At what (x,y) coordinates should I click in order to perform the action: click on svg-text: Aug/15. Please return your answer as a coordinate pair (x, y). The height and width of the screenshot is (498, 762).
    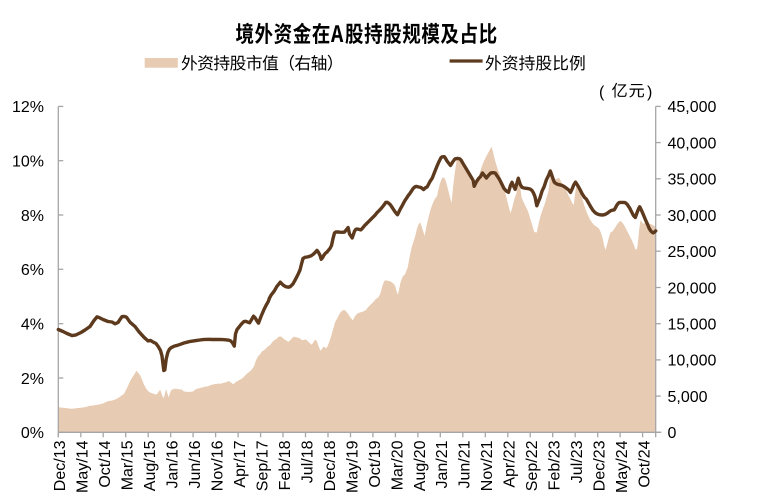
    Looking at the image, I should click on (150, 465).